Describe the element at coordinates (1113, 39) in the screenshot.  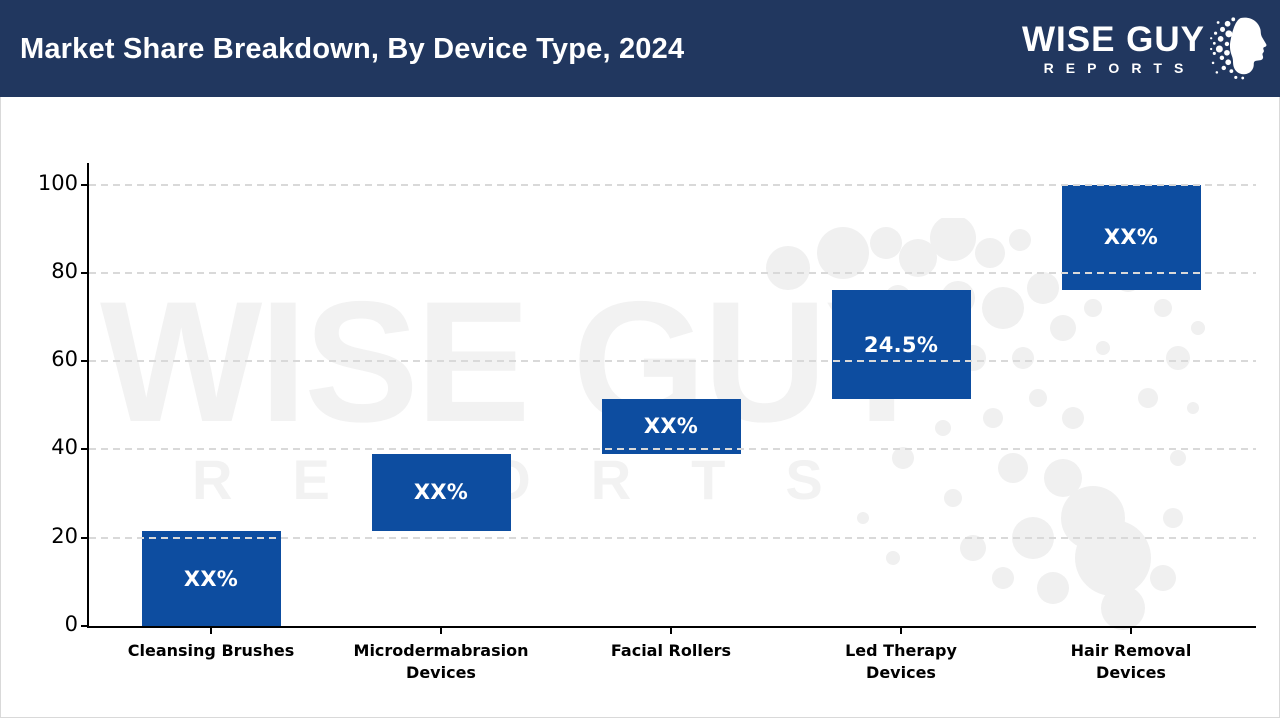
I see `logo-wiseguy-label: WISE GUY` at that location.